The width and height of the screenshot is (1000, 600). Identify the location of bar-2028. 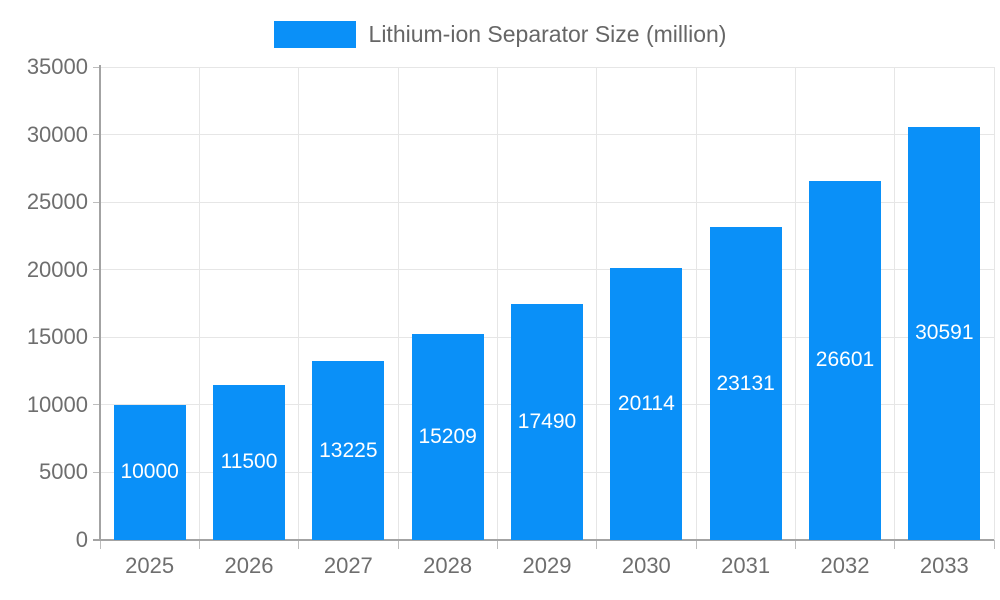
(447, 437).